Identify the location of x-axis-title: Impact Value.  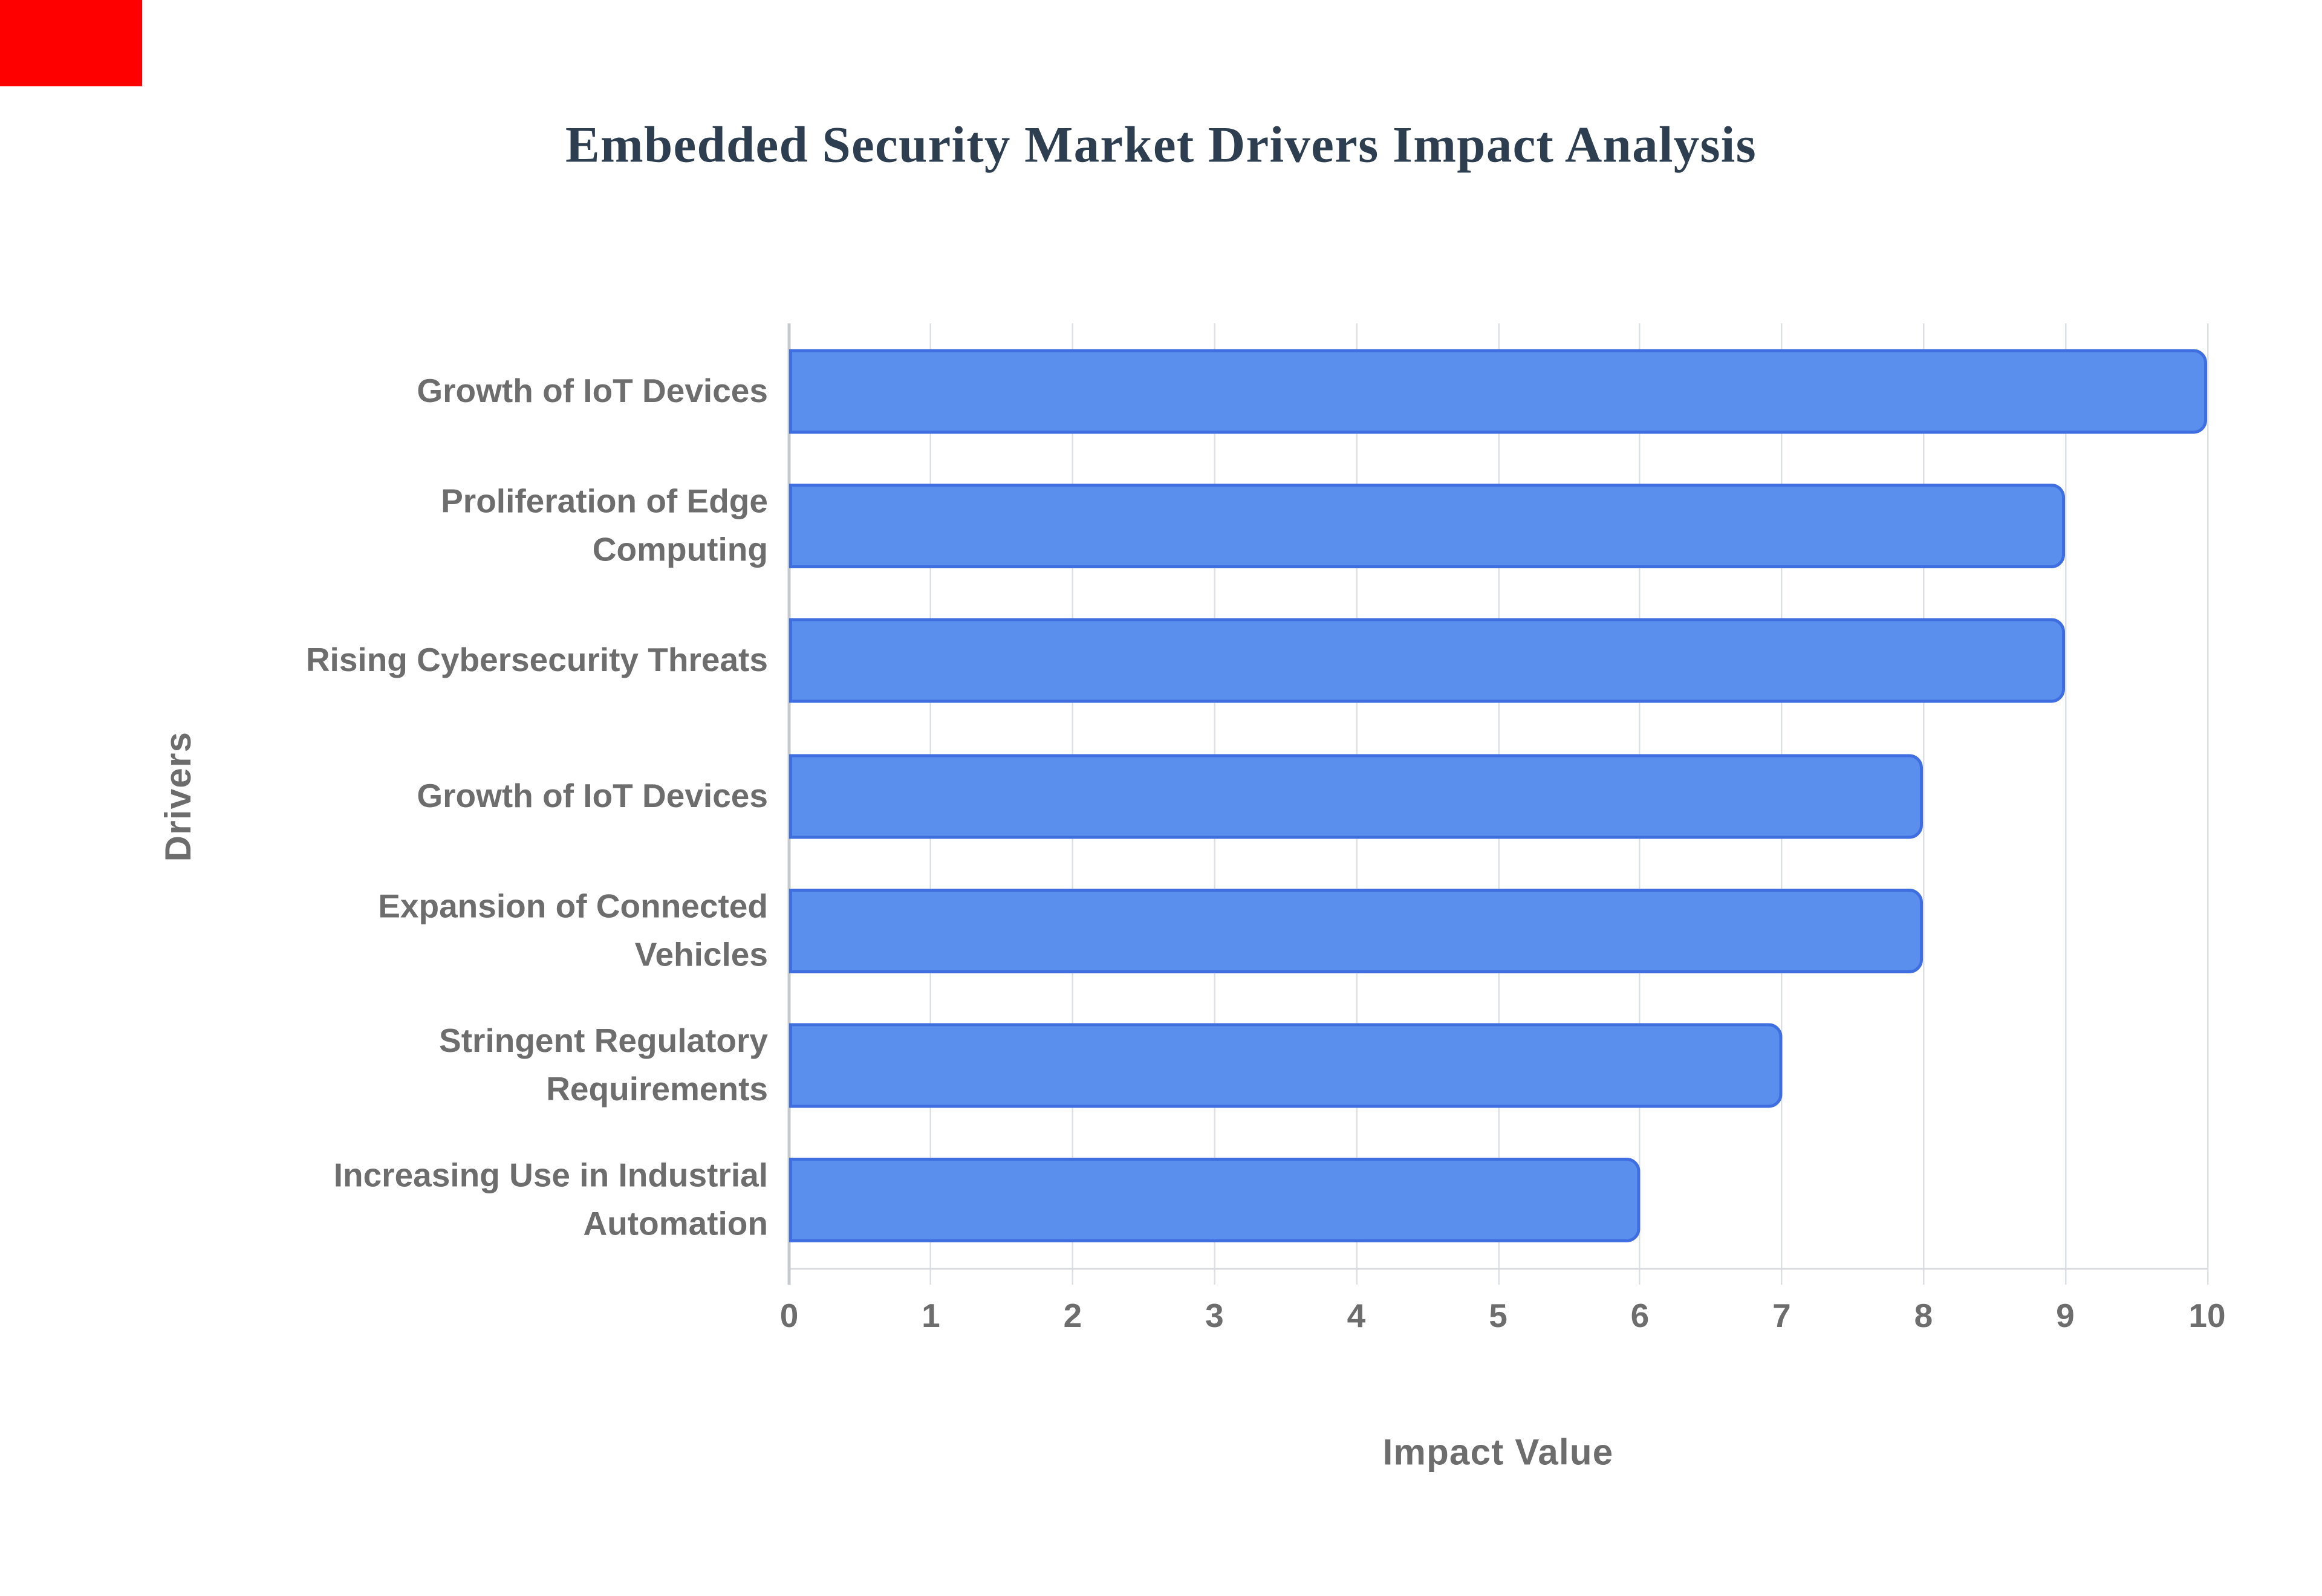
(1498, 1453).